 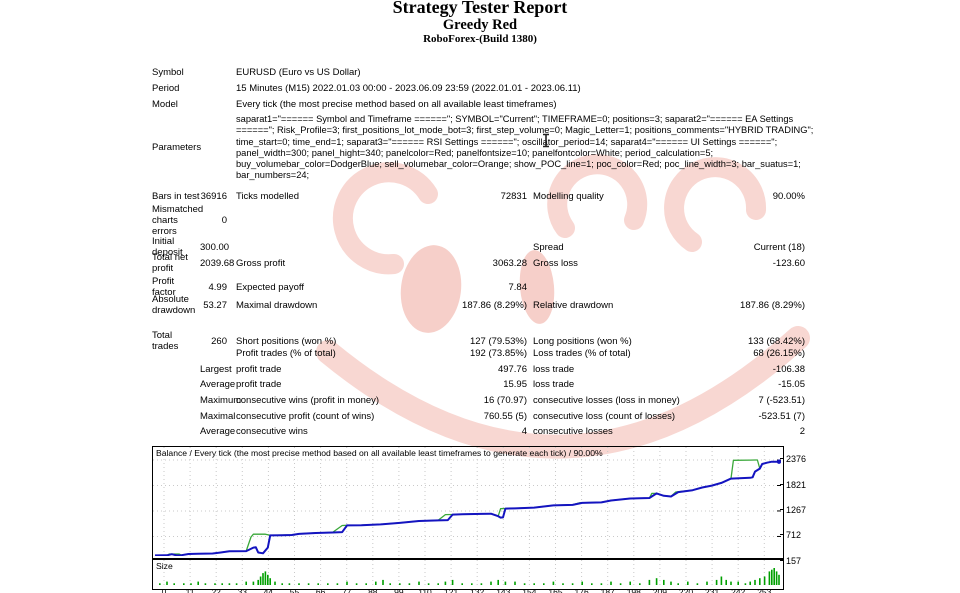 What do you see at coordinates (298, 72) in the screenshot?
I see `symbol-value: EURUSD (Euro vs US Dollar)` at bounding box center [298, 72].